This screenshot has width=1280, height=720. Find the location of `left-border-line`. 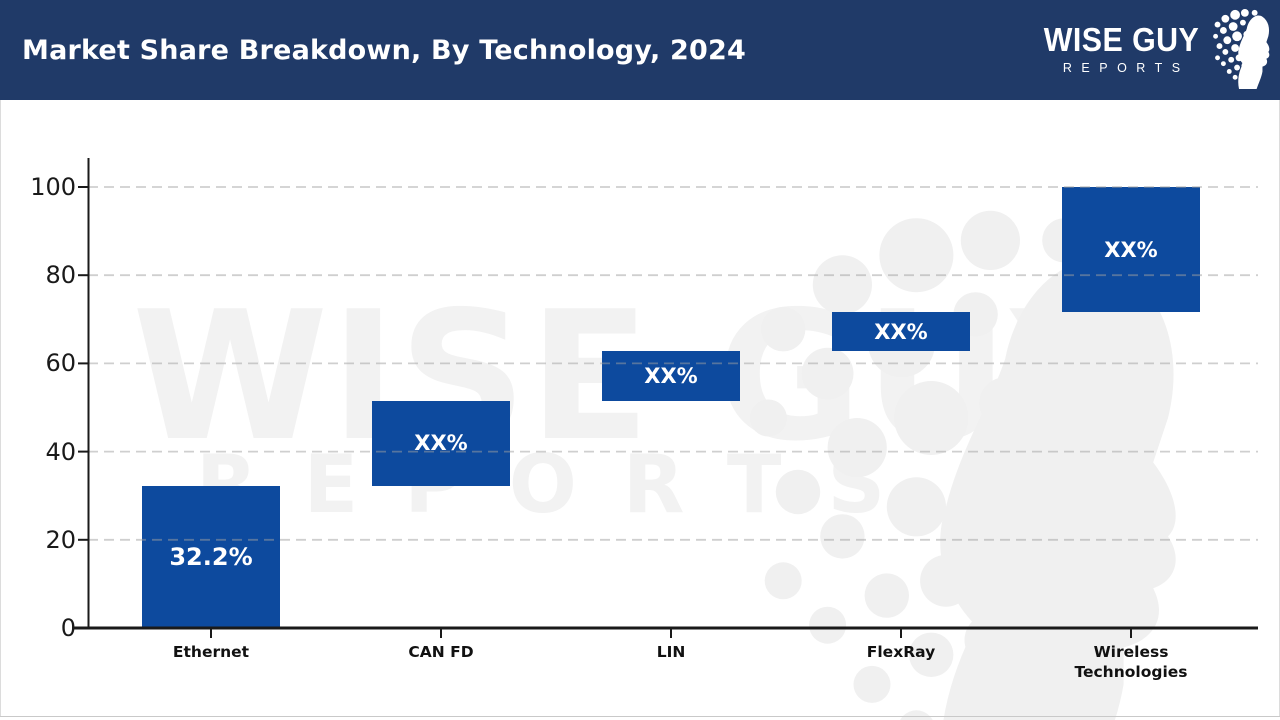

left-border-line is located at coordinates (0, 408).